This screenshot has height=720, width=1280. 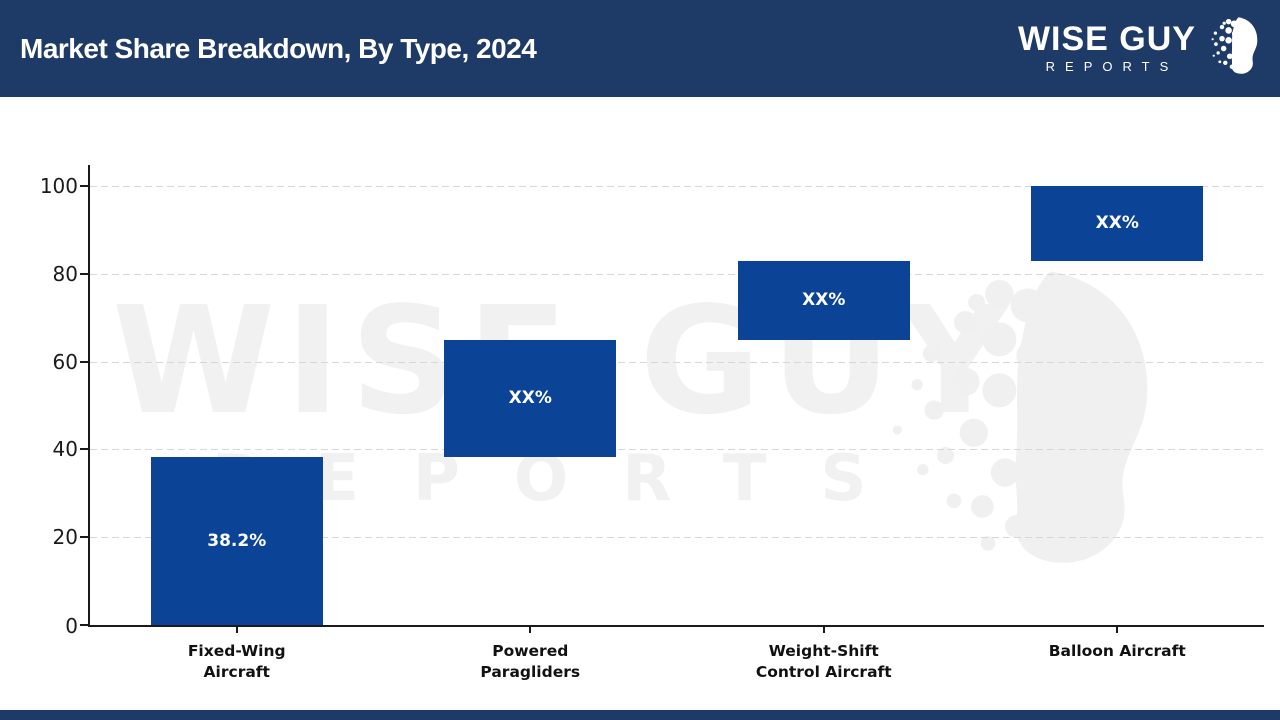 What do you see at coordinates (530, 672) in the screenshot?
I see `x-category-line: Paragliders` at bounding box center [530, 672].